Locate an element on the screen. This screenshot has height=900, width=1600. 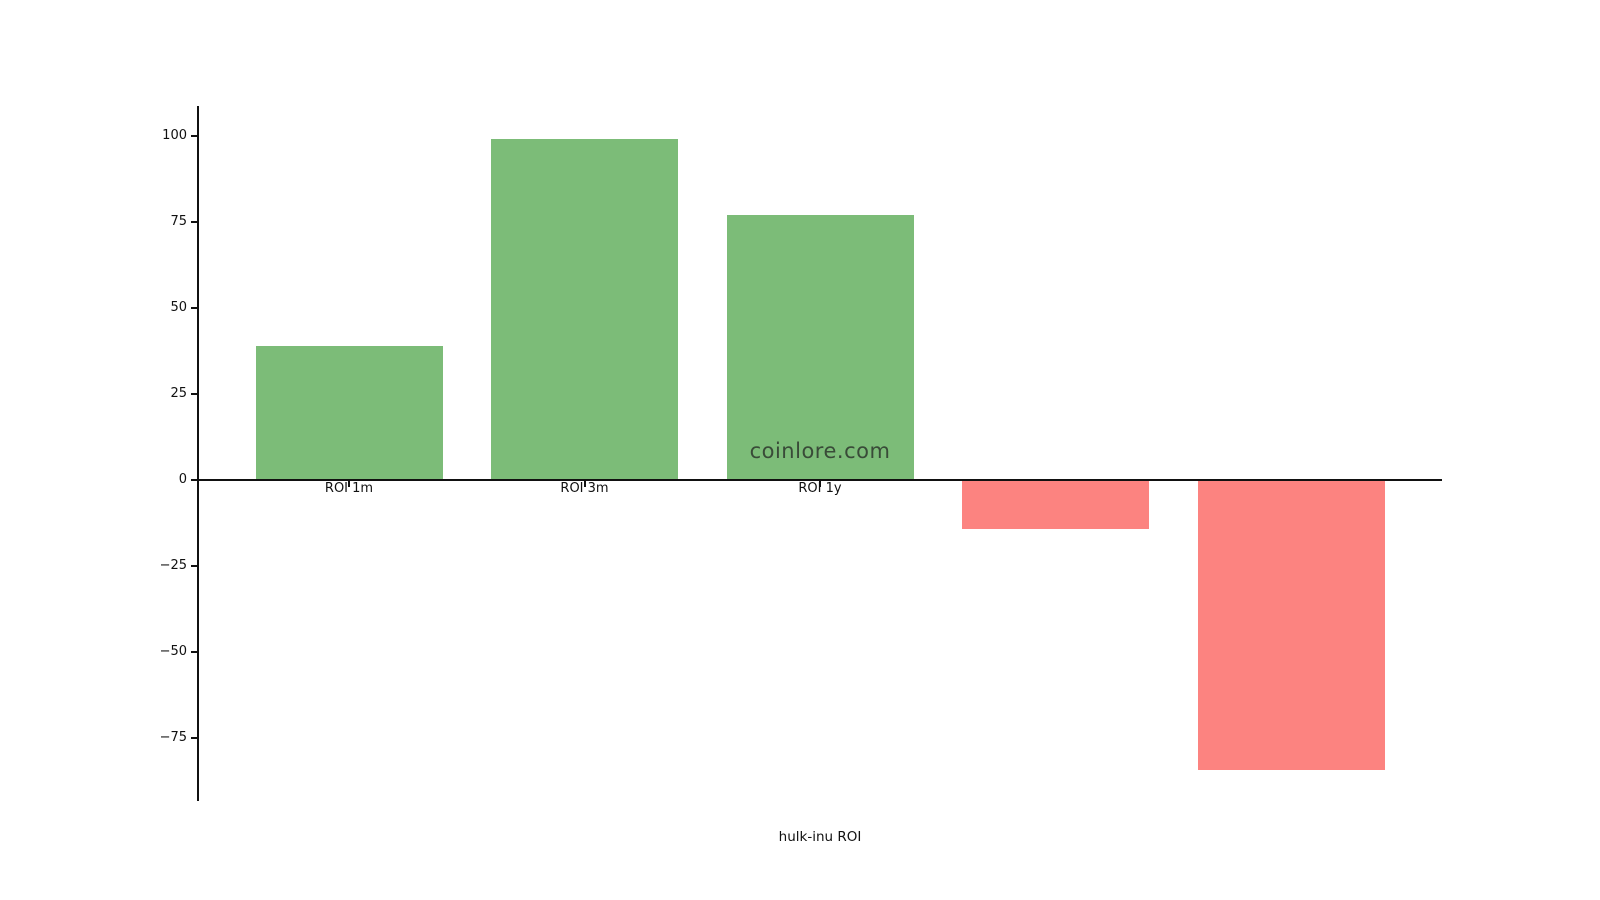
x-tick-label-roi-3m: ROI 3m is located at coordinates (584, 488).